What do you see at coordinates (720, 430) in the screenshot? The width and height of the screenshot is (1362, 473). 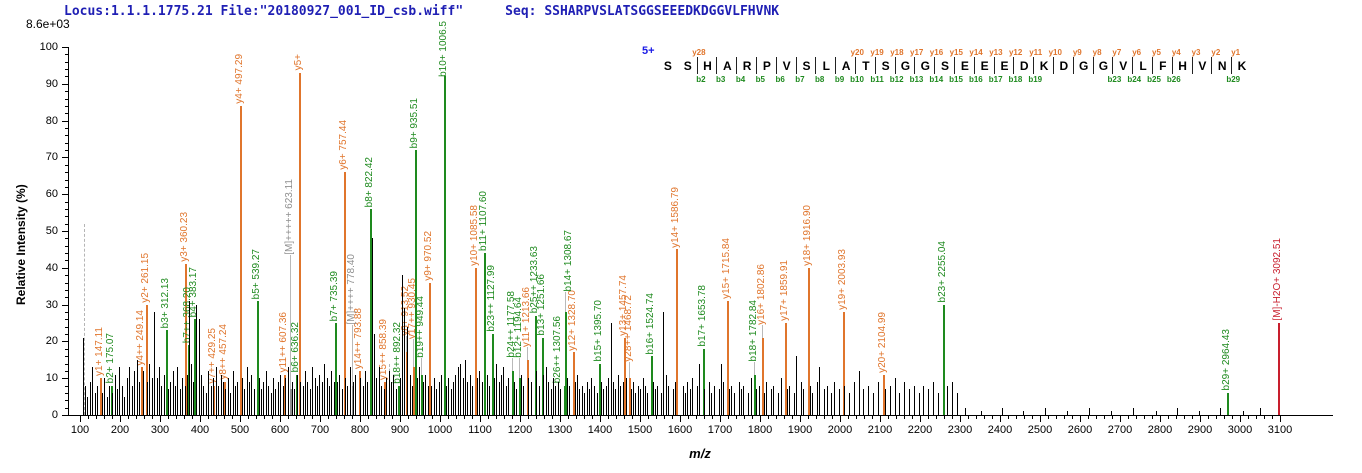 I see `x-tick-label: 1700` at bounding box center [720, 430].